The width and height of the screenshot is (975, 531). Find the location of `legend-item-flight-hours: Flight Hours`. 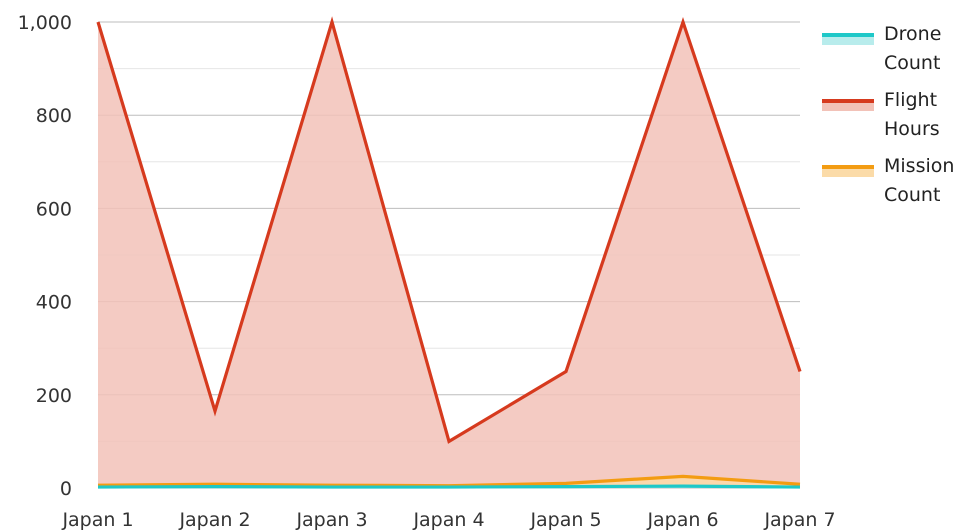

legend-item-flight-hours: Flight Hours is located at coordinates (897, 119).